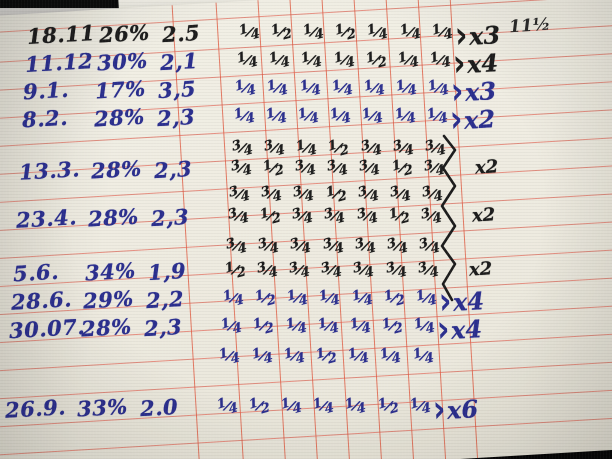 The image size is (612, 459). Describe the element at coordinates (177, 89) in the screenshot. I see `row-value: 3,5` at that location.